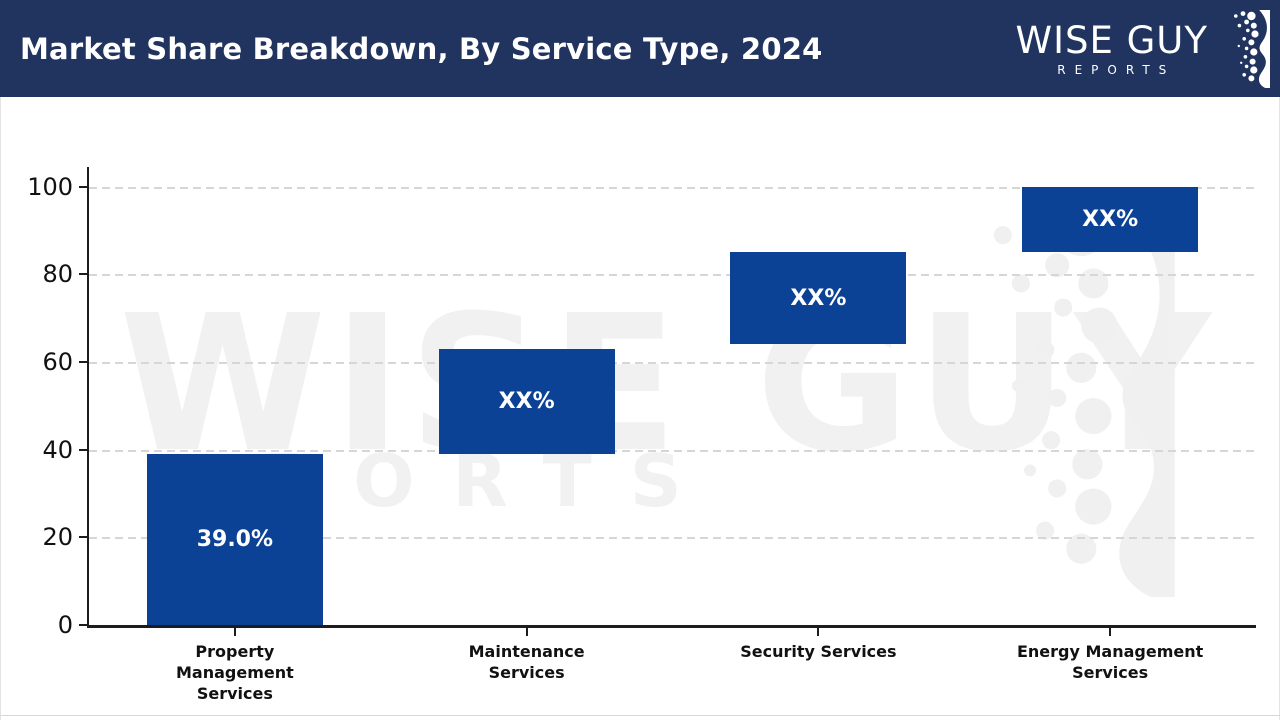  What do you see at coordinates (65, 625) in the screenshot?
I see `y-axis-tick-label: 0` at bounding box center [65, 625].